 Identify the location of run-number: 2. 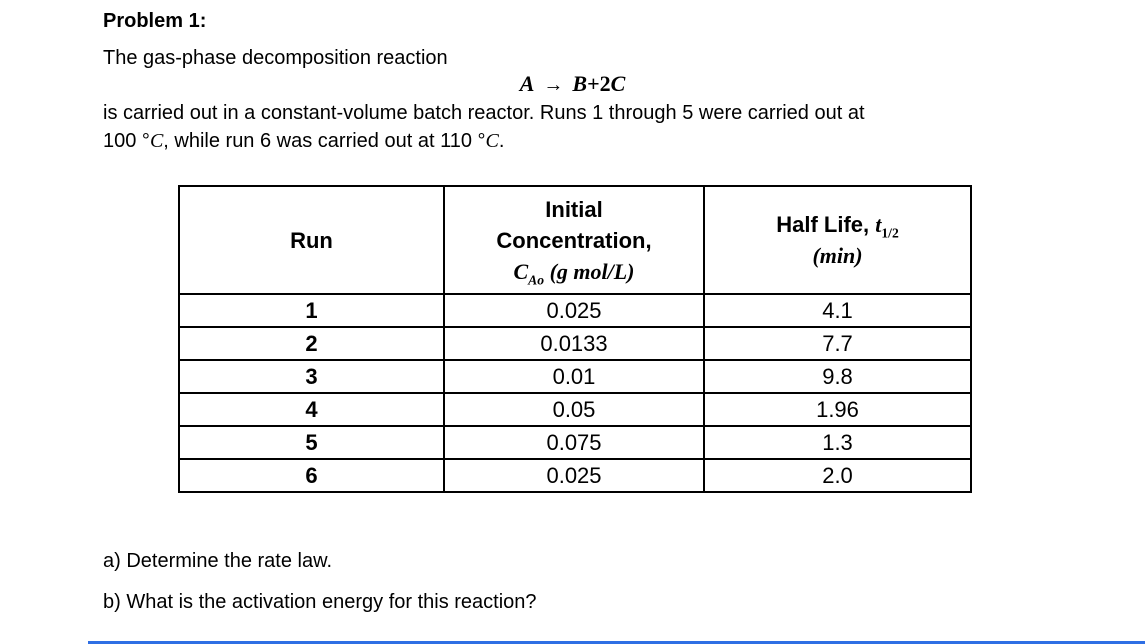
(311, 343).